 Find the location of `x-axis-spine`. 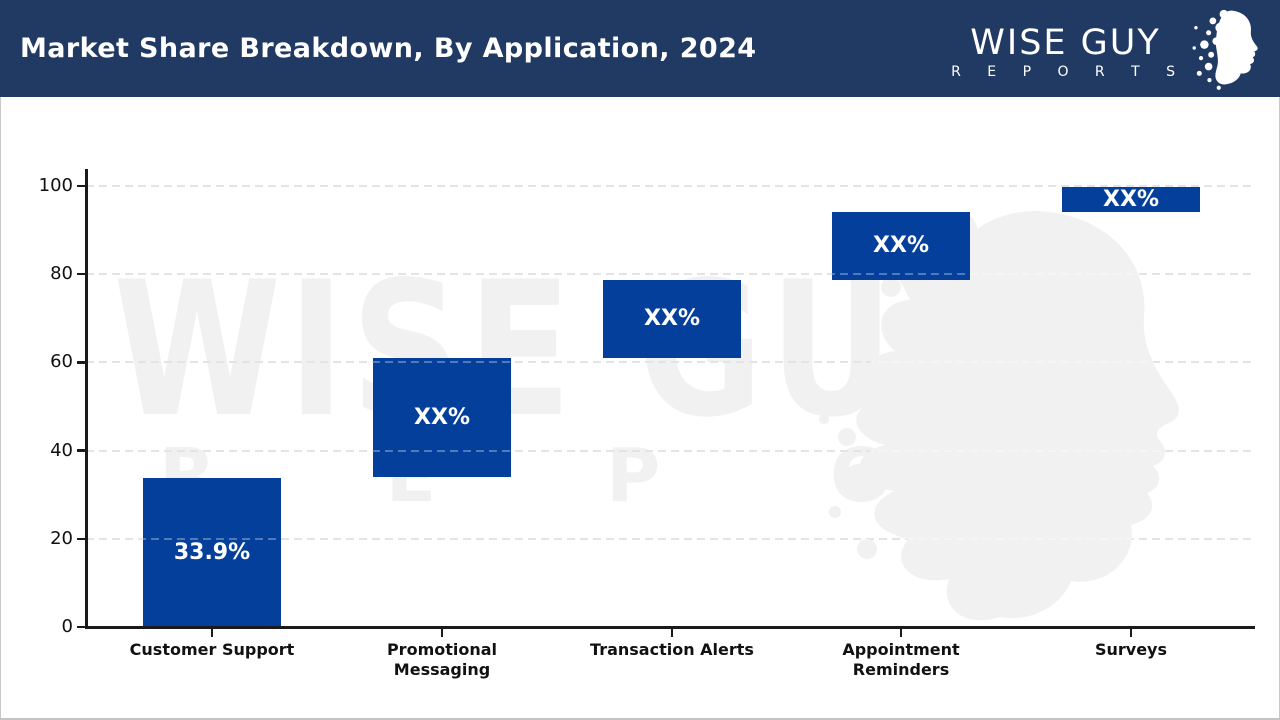

x-axis-spine is located at coordinates (670, 627).